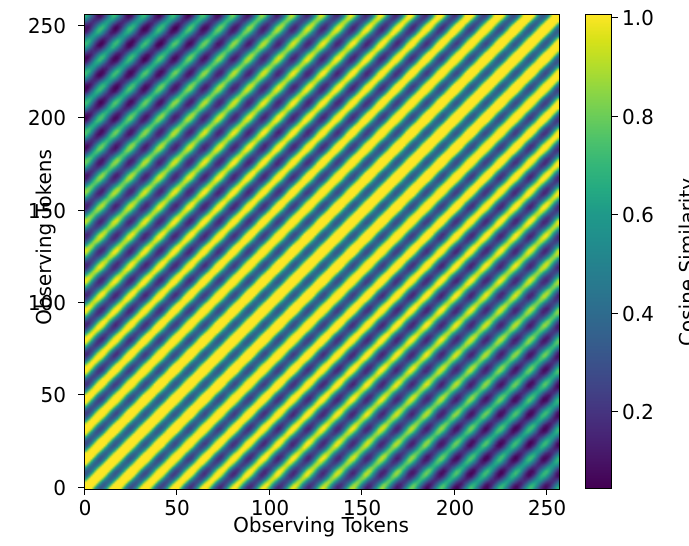  I want to click on colorbar, so click(598, 251).